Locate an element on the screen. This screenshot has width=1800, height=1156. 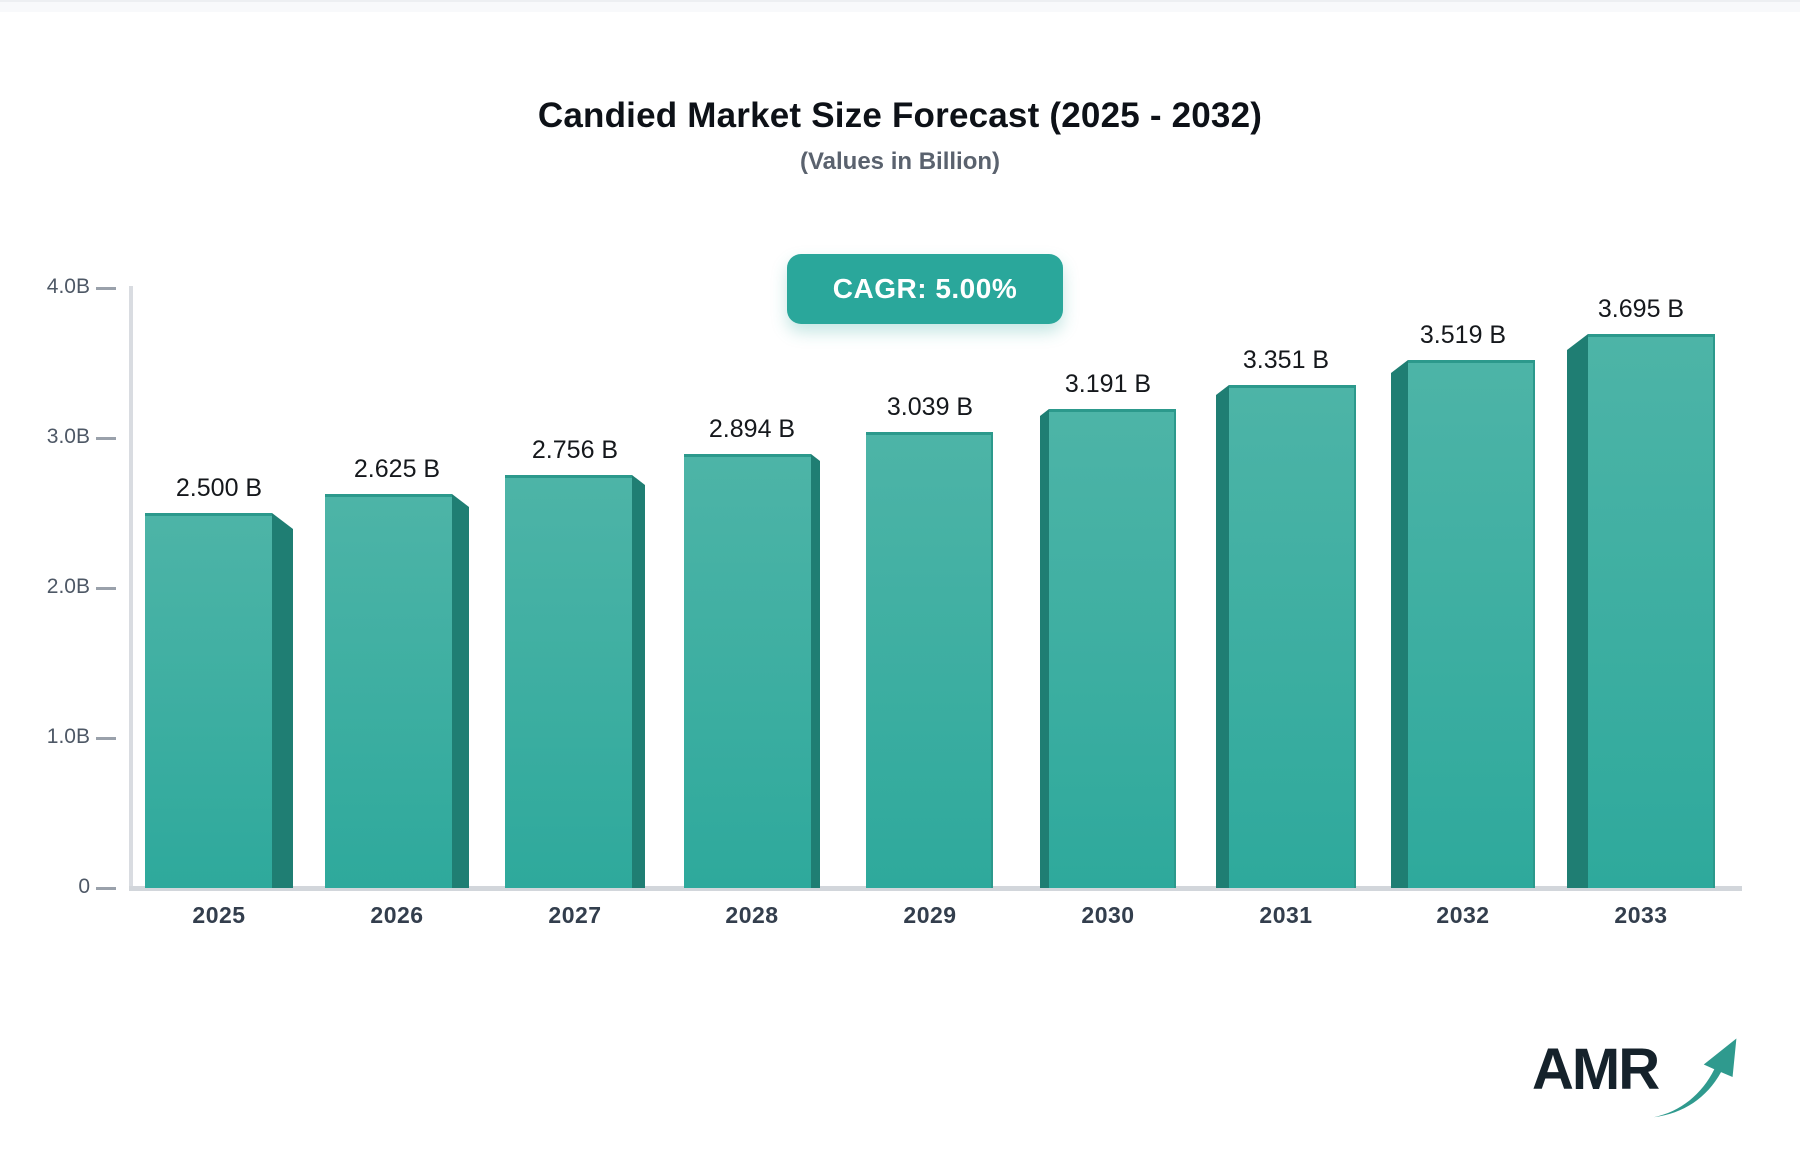
bar-slot: 3.519 B 2032 is located at coordinates (1463, 608).